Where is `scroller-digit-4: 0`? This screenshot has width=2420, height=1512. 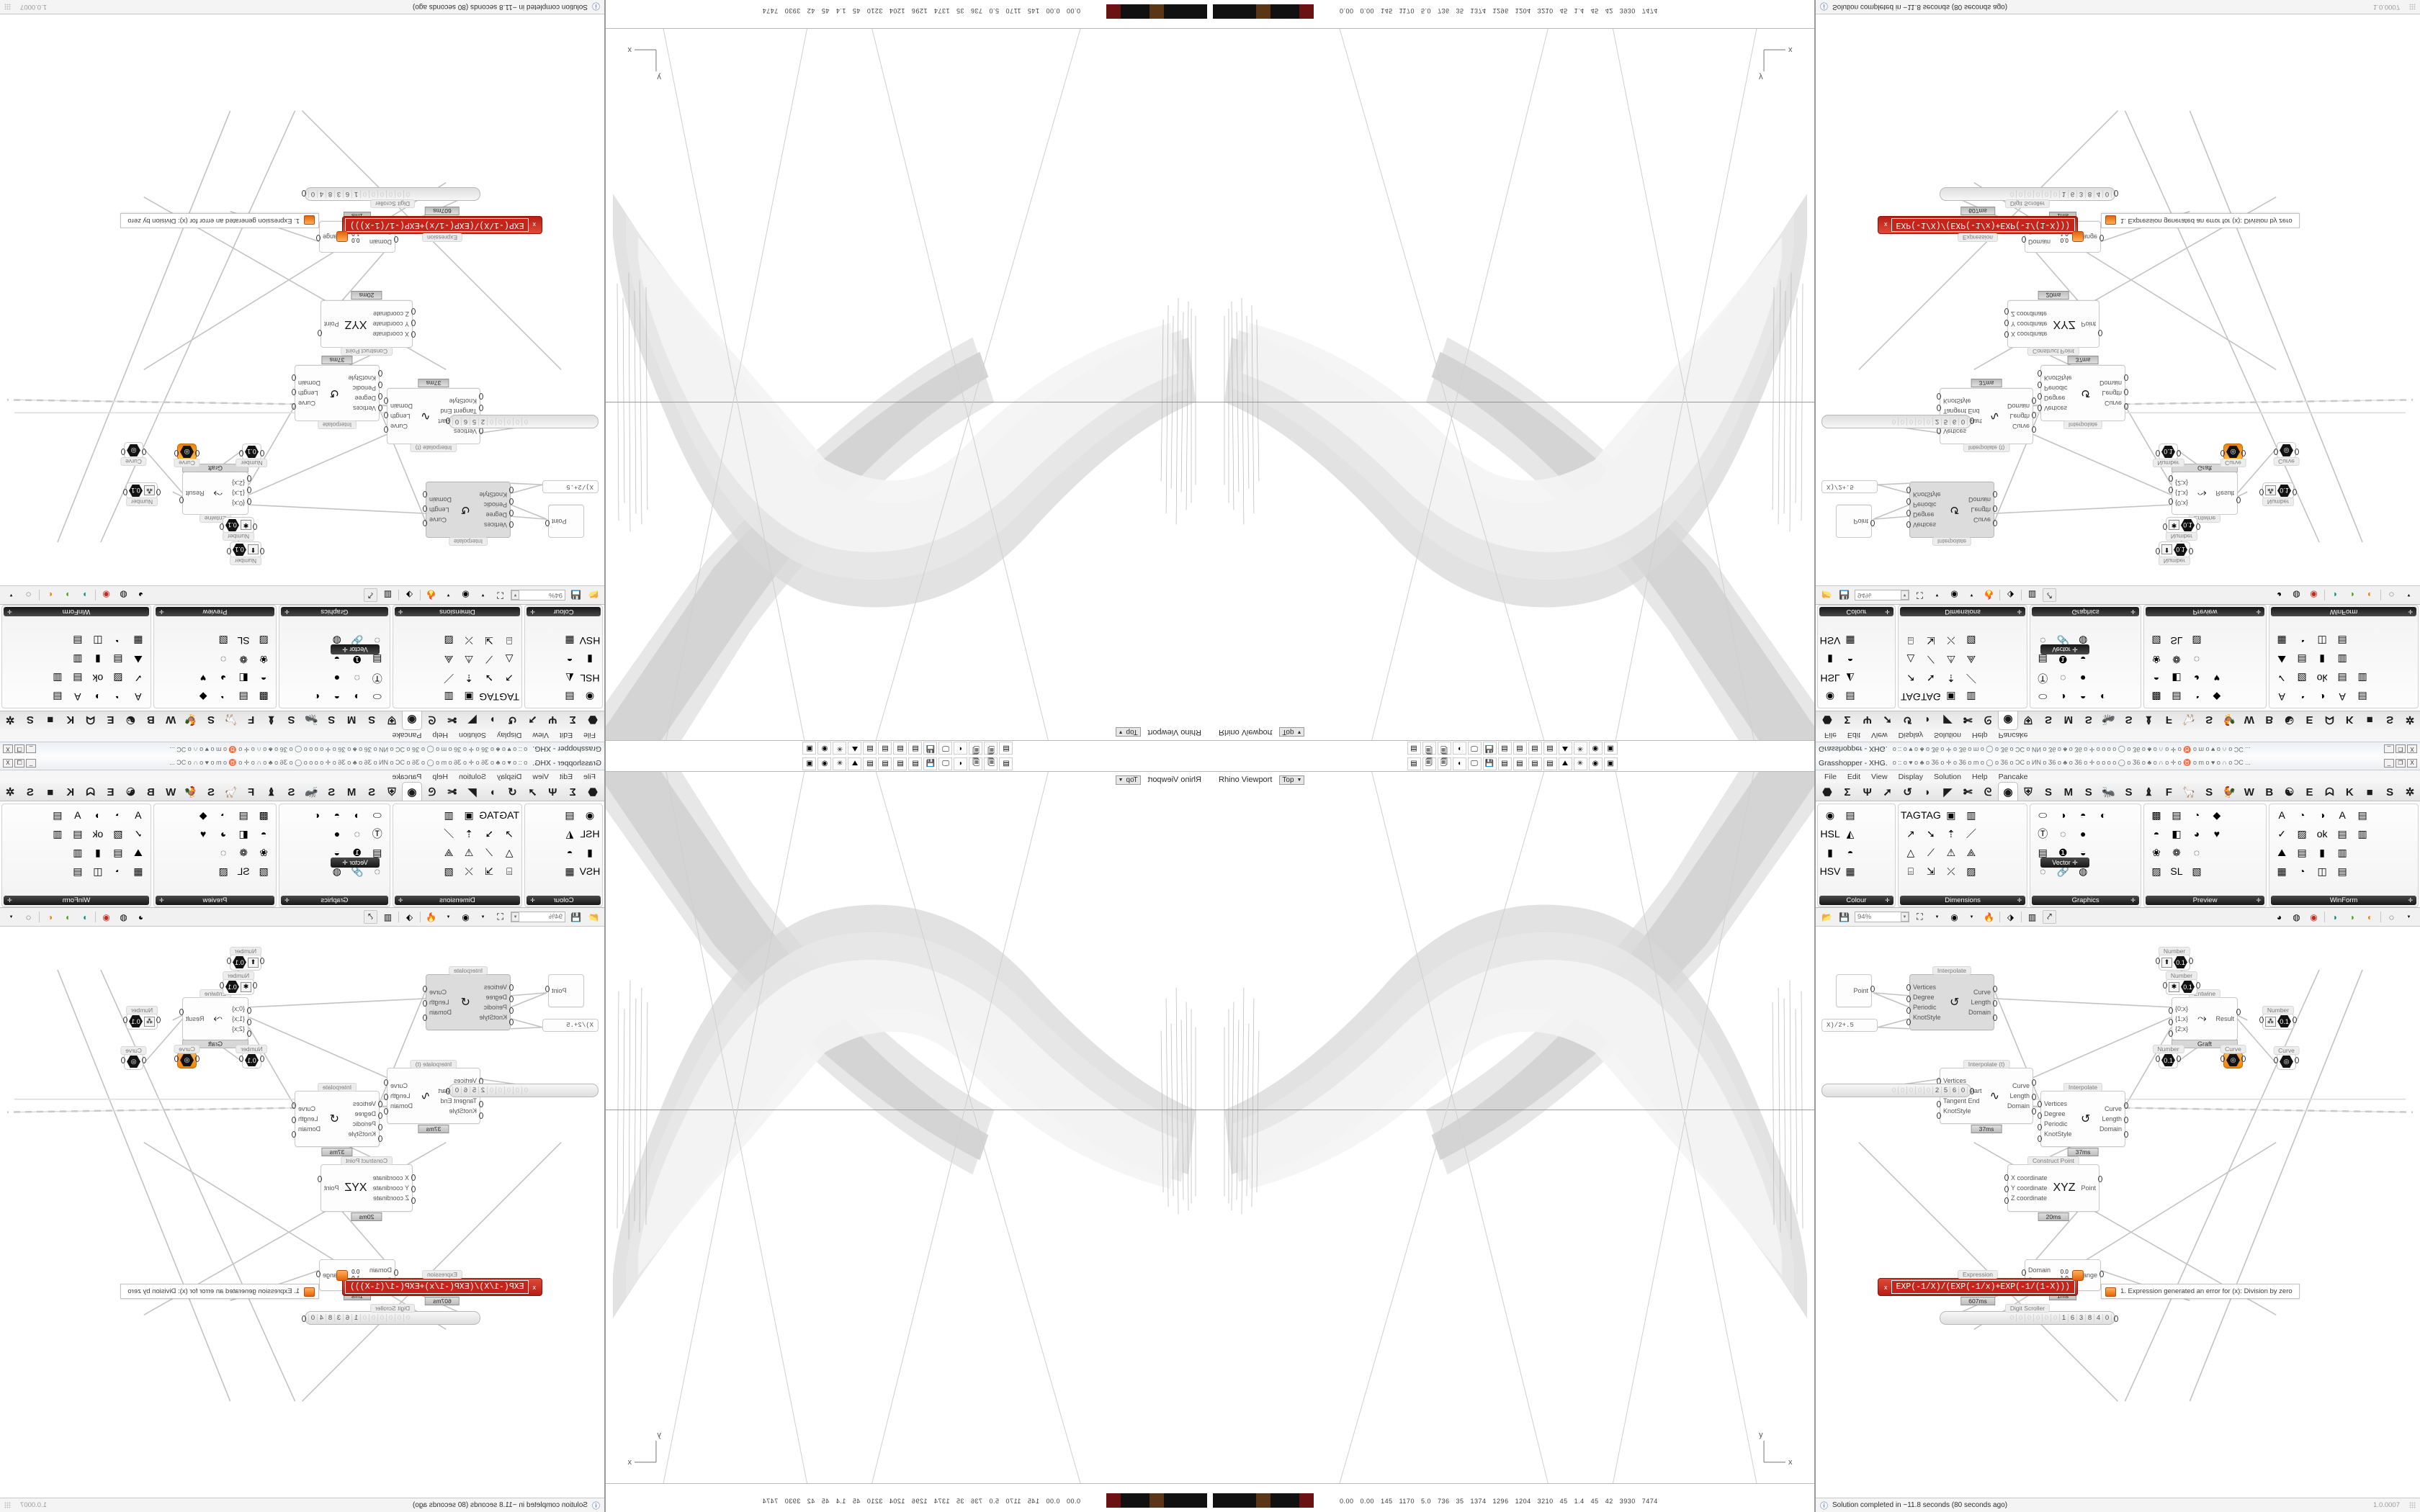 scroller-digit-4: 0 is located at coordinates (492, 422).